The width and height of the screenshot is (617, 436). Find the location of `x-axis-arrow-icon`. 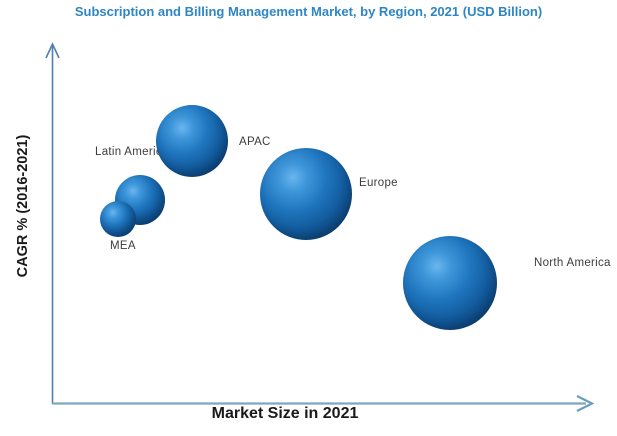

x-axis-arrow-icon is located at coordinates (585, 403).